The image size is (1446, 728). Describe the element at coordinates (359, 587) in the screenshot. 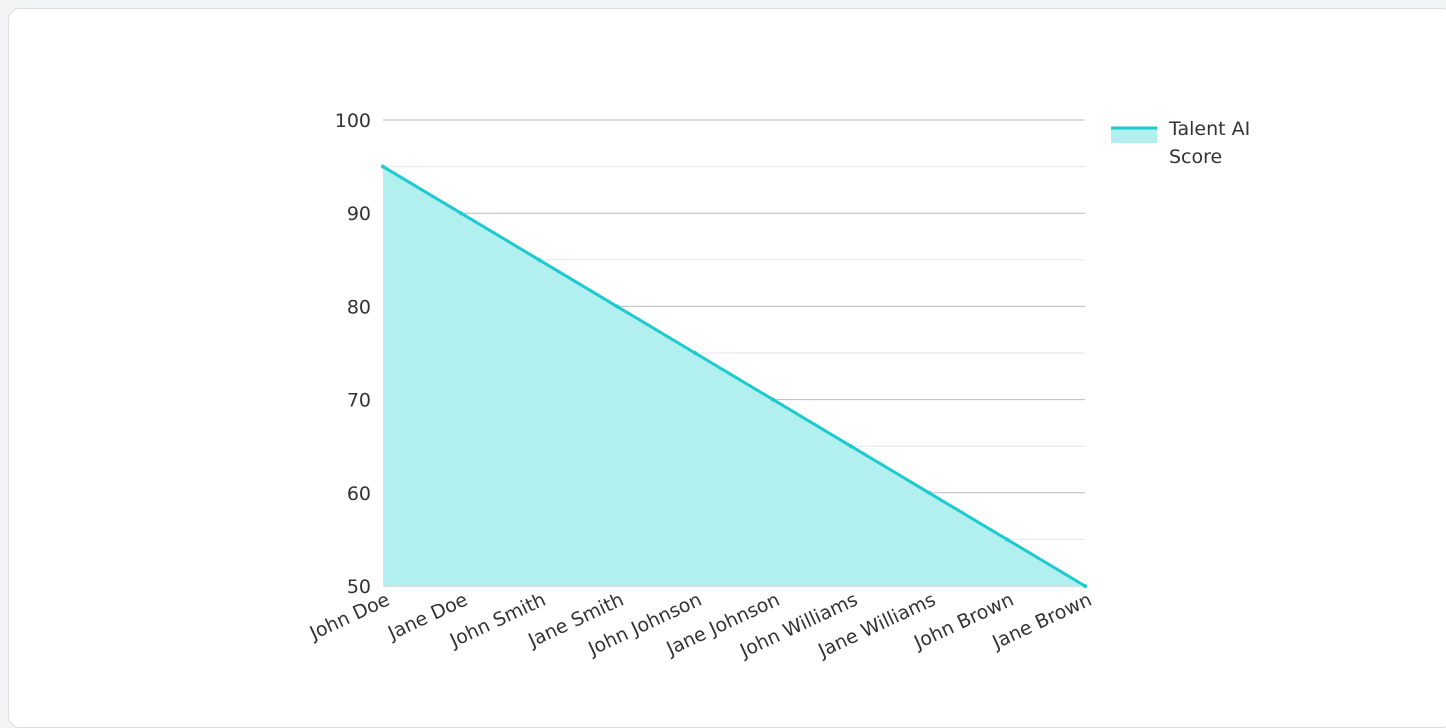

I see `y-tick-label: 50` at that location.